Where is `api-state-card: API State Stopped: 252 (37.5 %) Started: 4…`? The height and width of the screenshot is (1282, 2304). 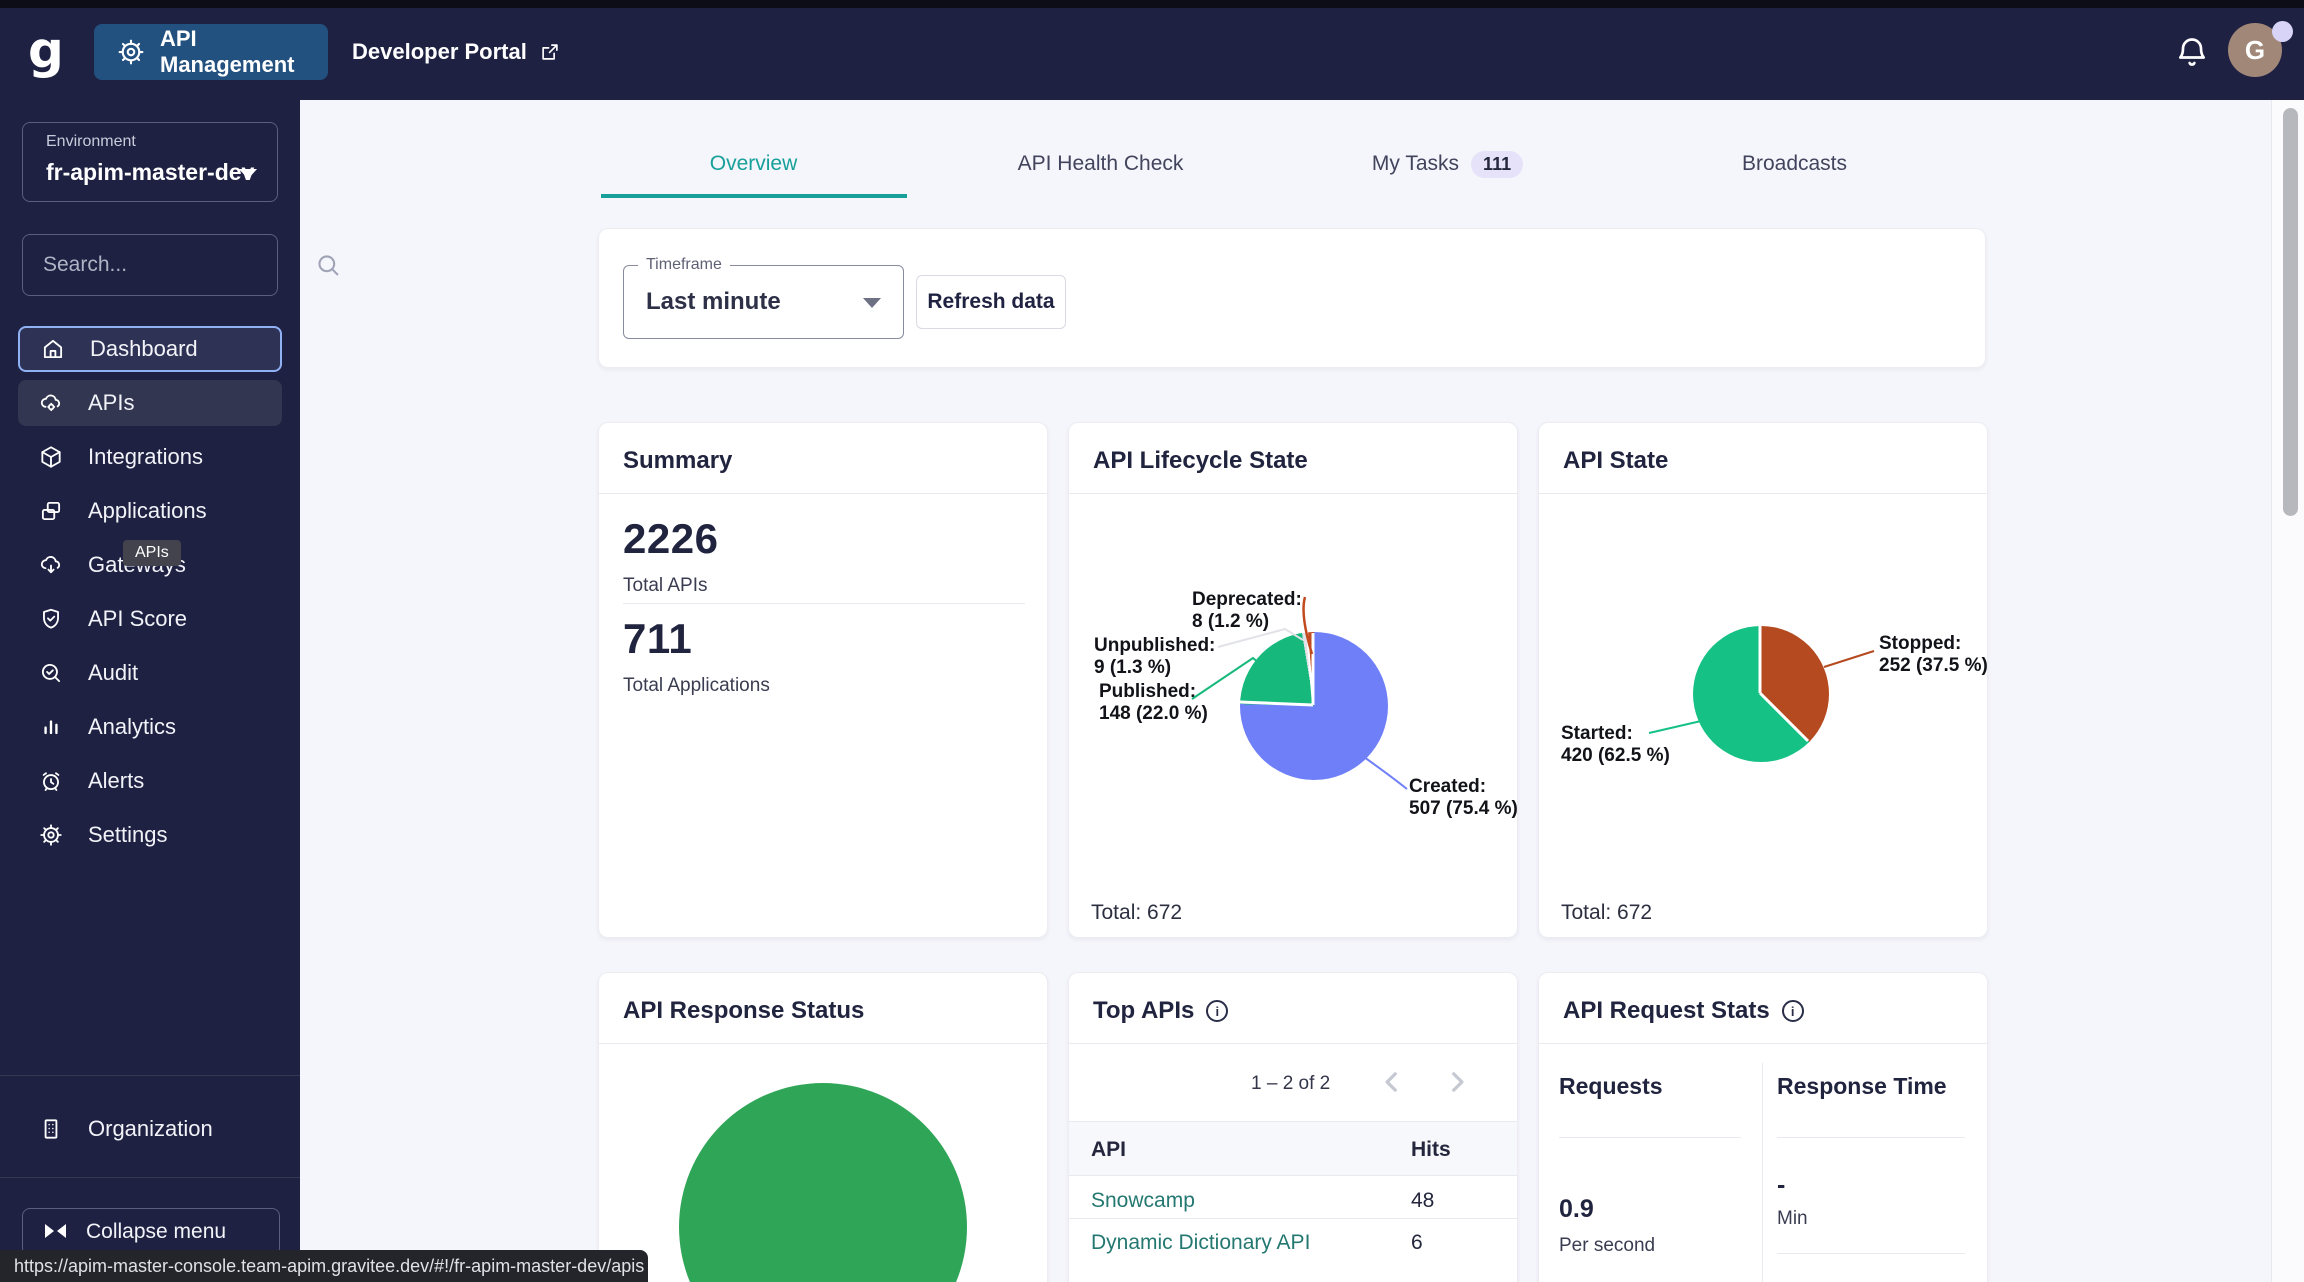 api-state-card: API State Stopped: 252 (37.5 %) Started: 4… is located at coordinates (1763, 680).